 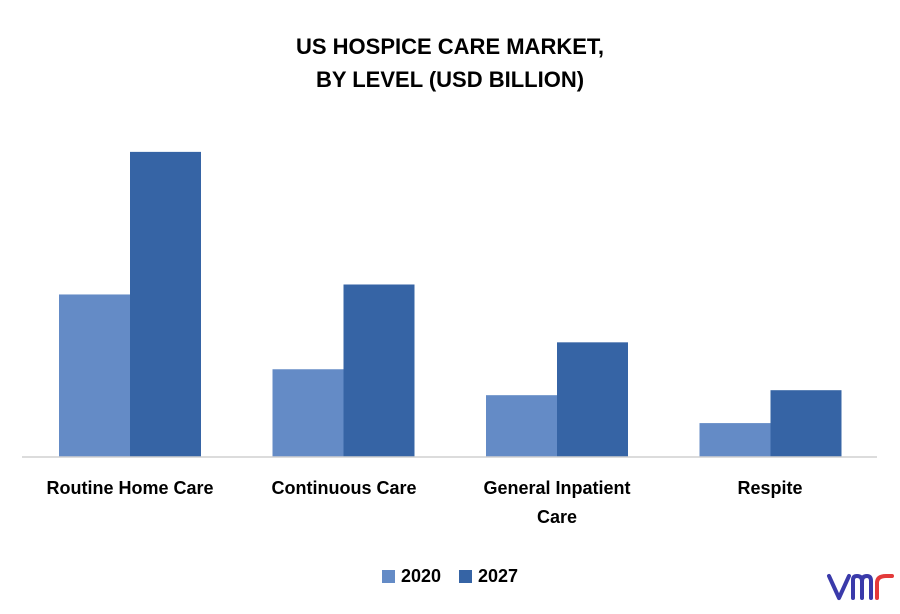 I want to click on legend-swatch-2027, so click(x=465, y=576).